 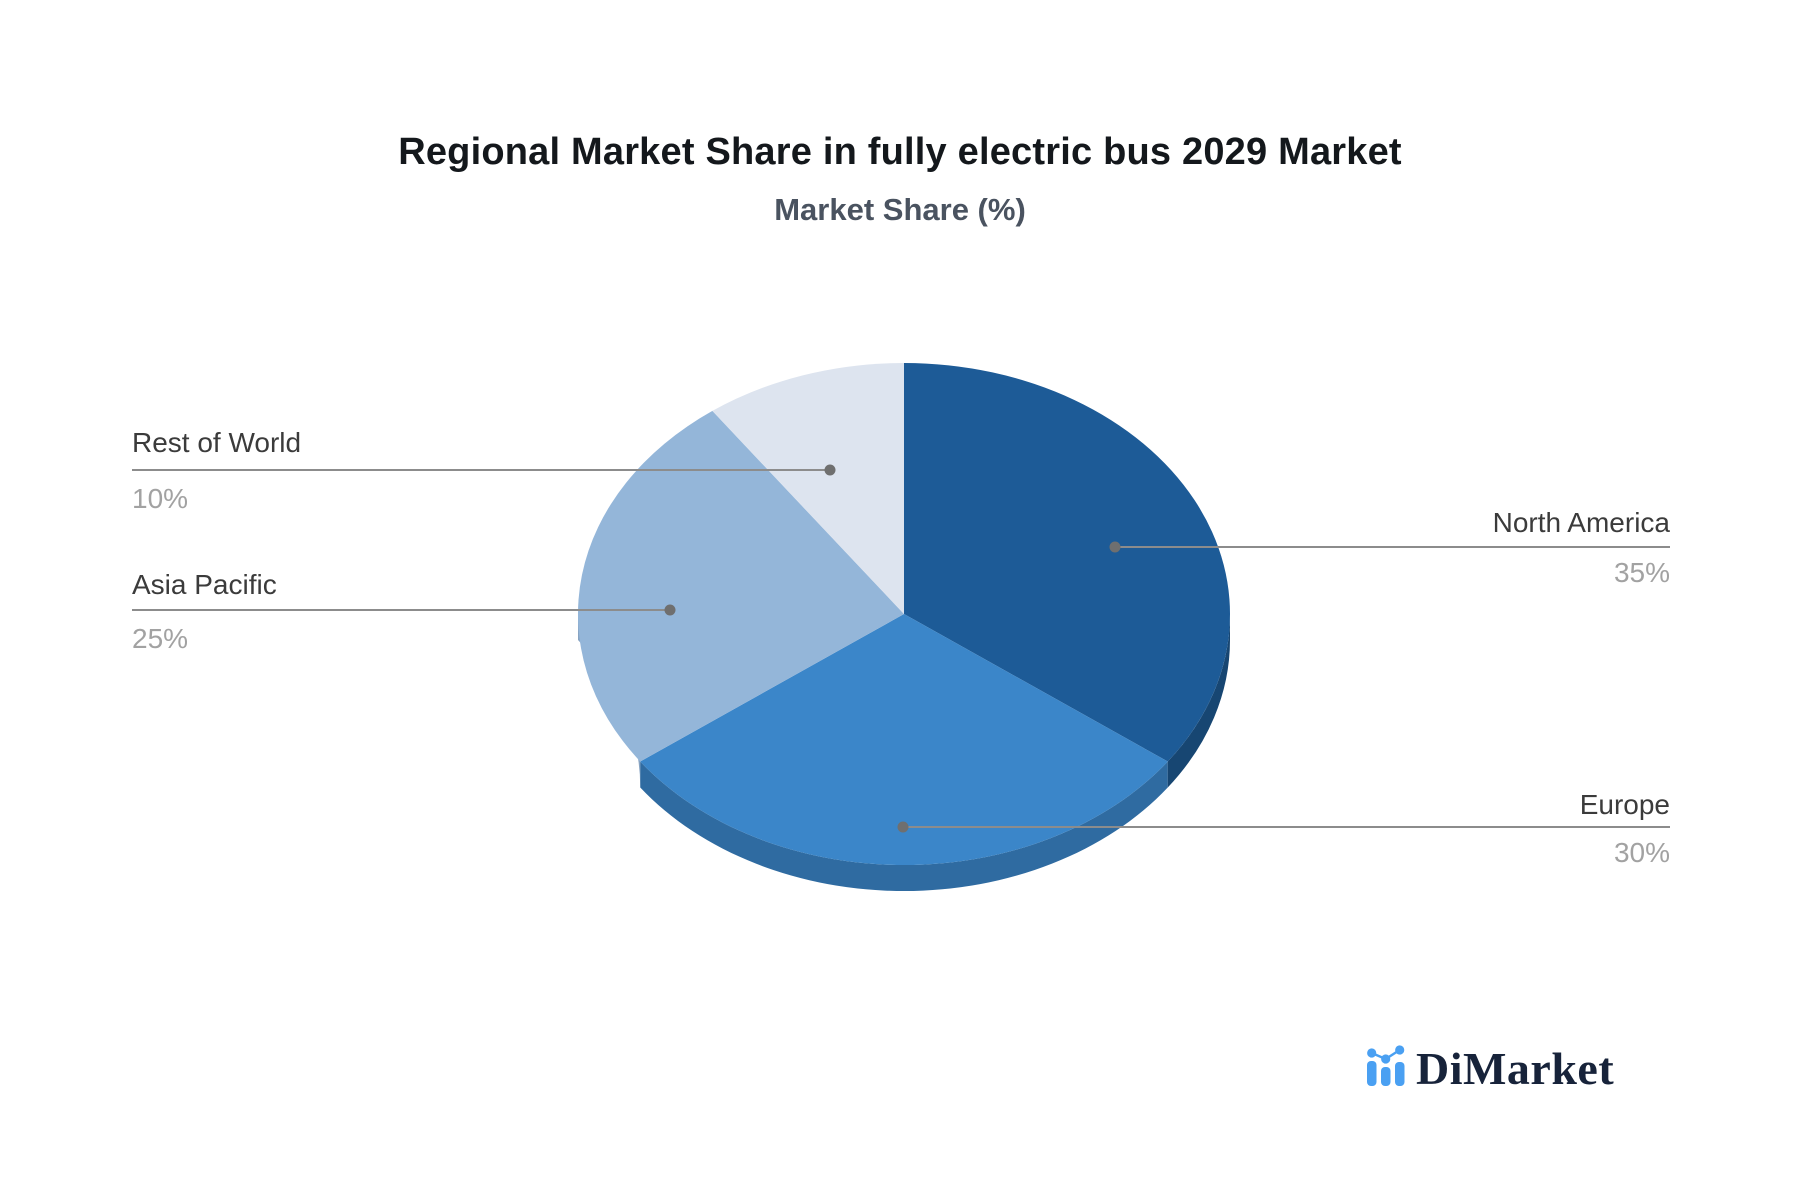 What do you see at coordinates (1198, 701) in the screenshot?
I see `pie-wall-north-america` at bounding box center [1198, 701].